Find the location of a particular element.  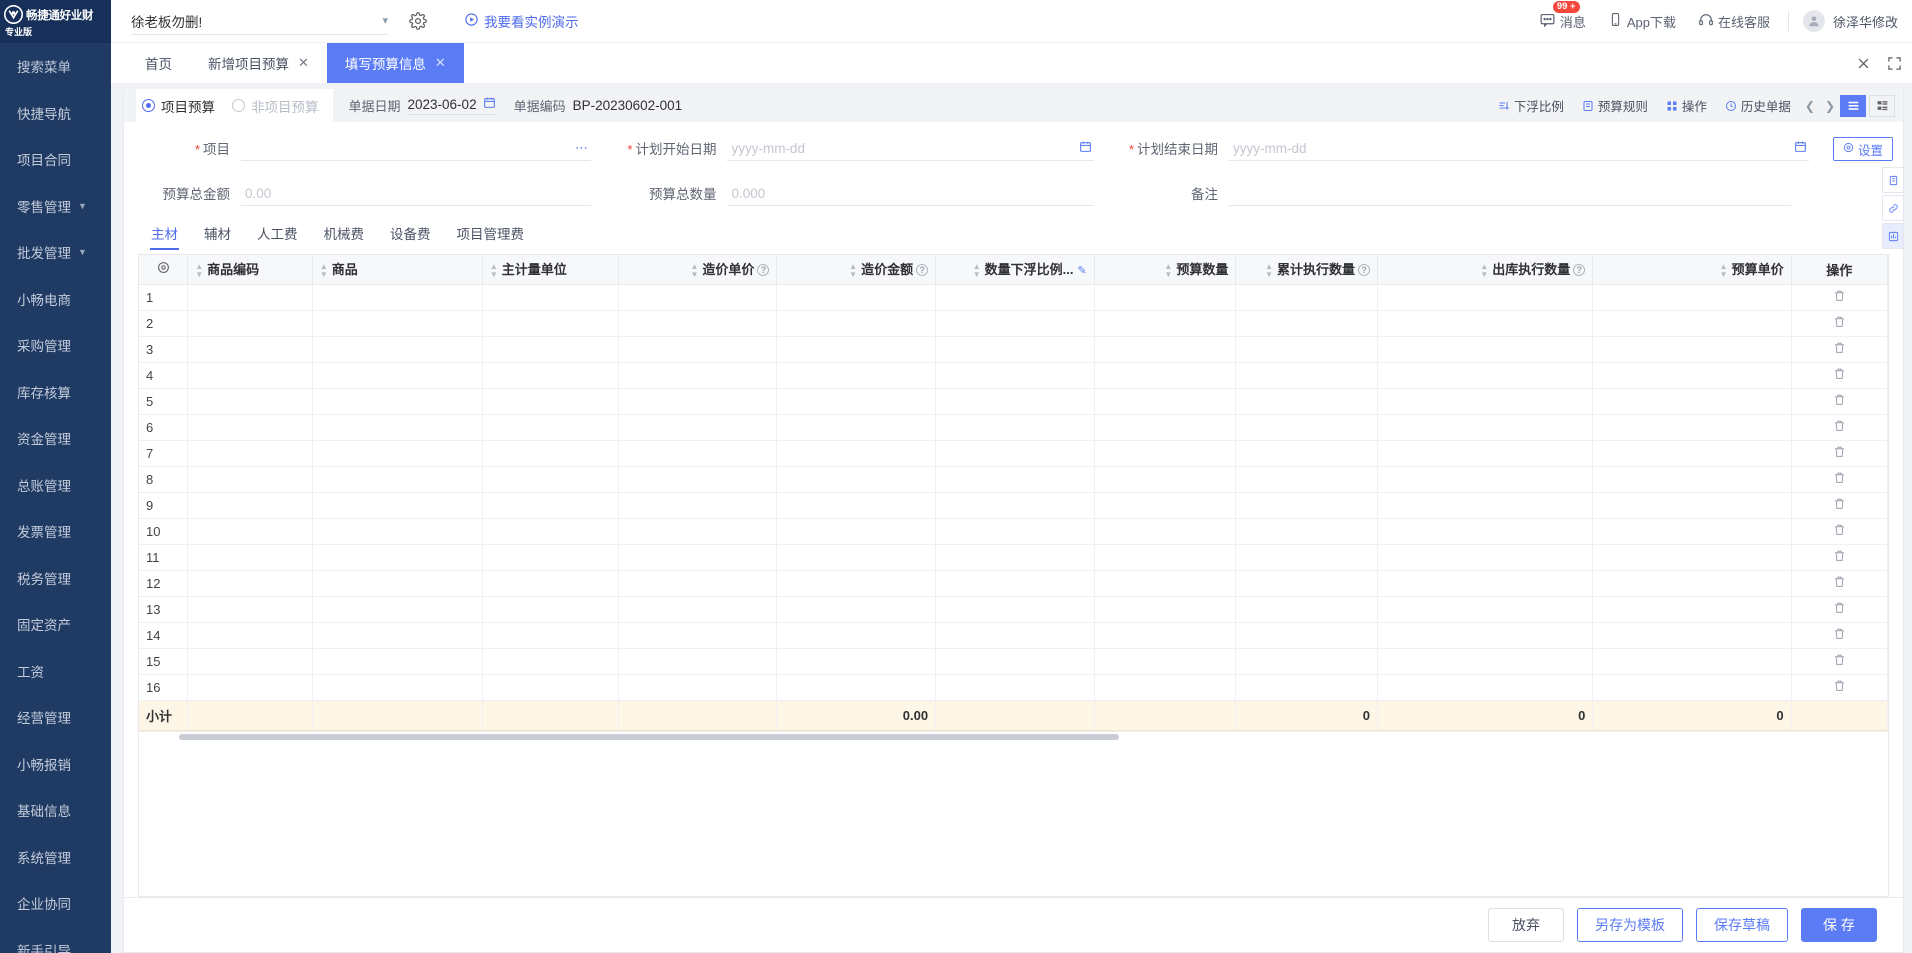

table-row: 4 is located at coordinates (1013, 375).